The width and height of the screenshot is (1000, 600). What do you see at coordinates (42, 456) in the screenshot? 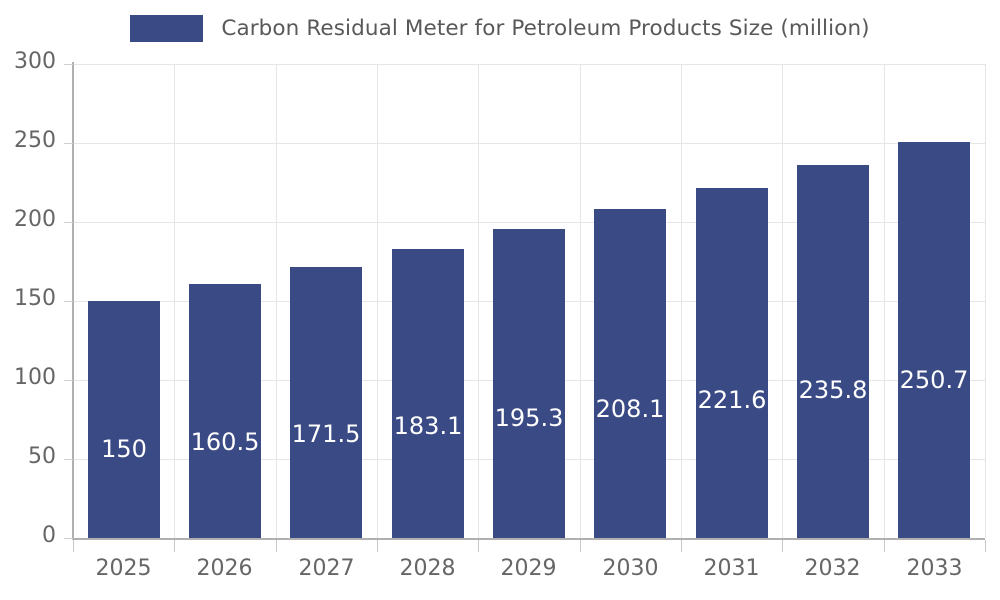
I see `y-axis-label-50: 50` at bounding box center [42, 456].